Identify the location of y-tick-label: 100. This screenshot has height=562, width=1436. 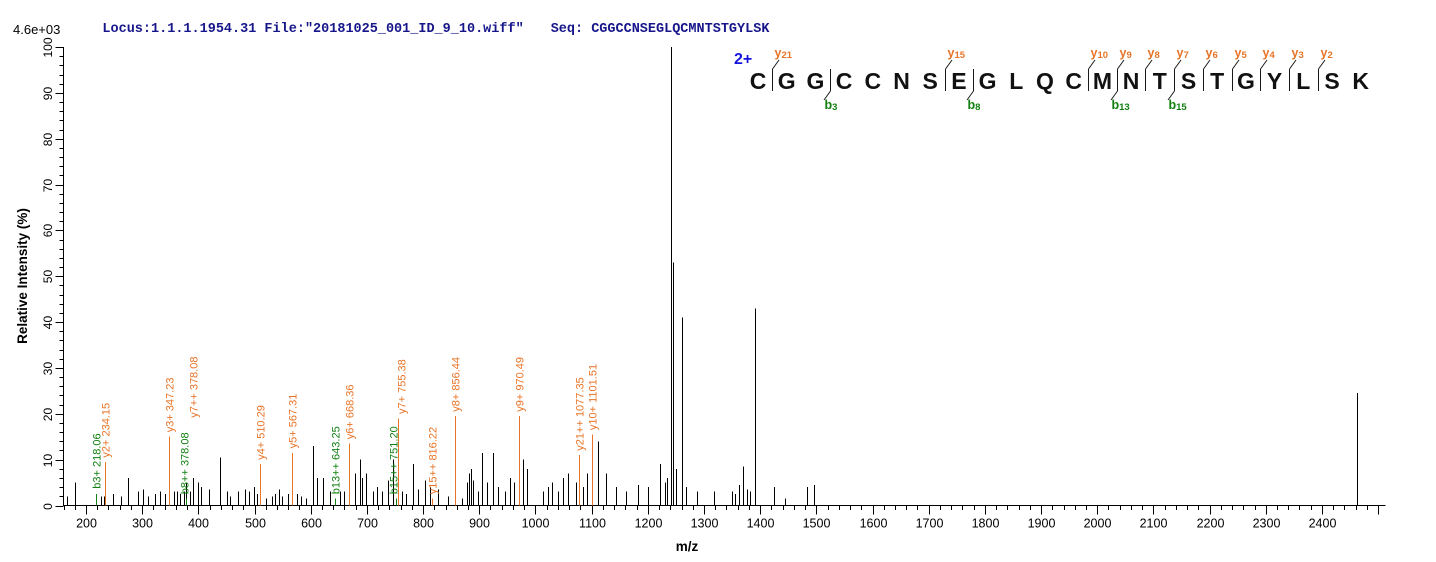
(48, 47).